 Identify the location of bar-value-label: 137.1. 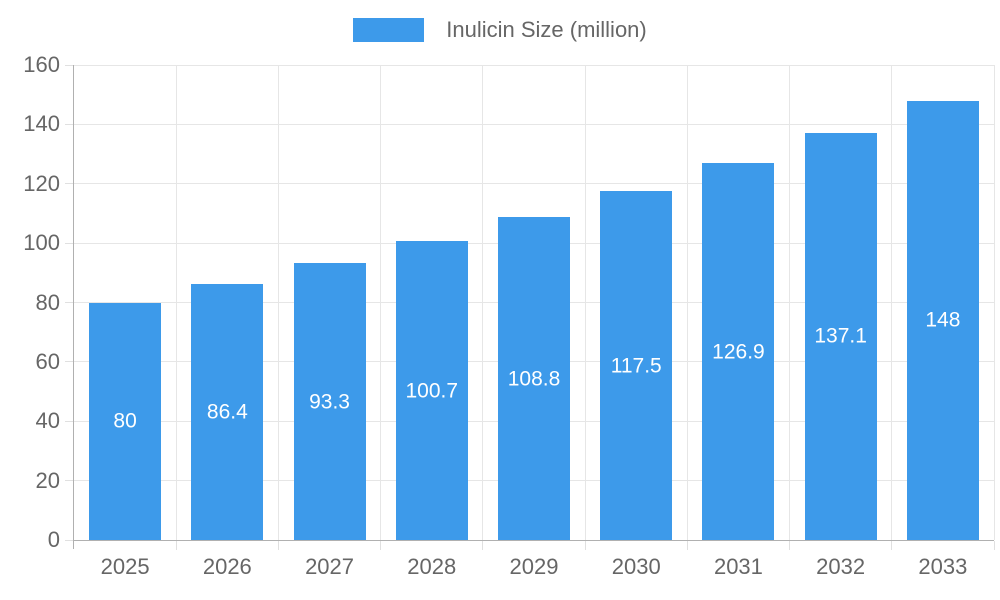
(840, 336).